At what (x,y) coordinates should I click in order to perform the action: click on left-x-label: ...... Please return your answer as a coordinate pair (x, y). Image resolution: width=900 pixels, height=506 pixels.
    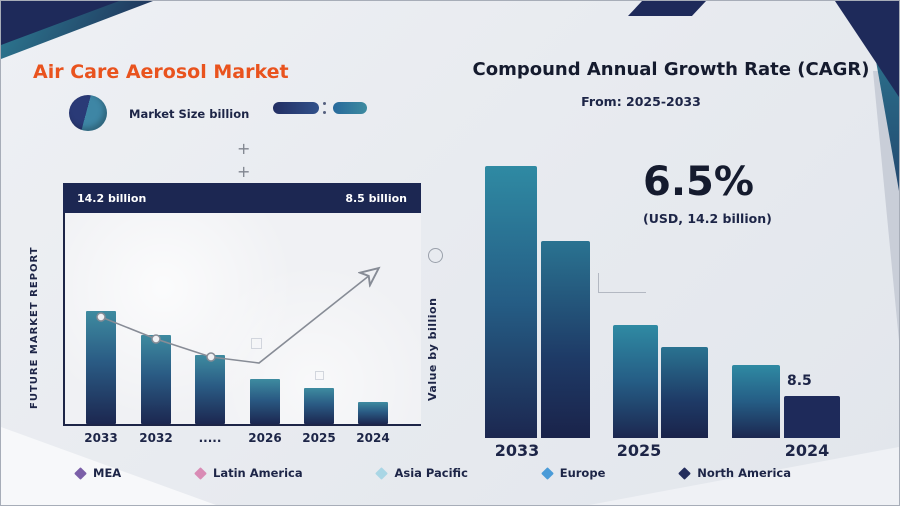
    Looking at the image, I should click on (210, 438).